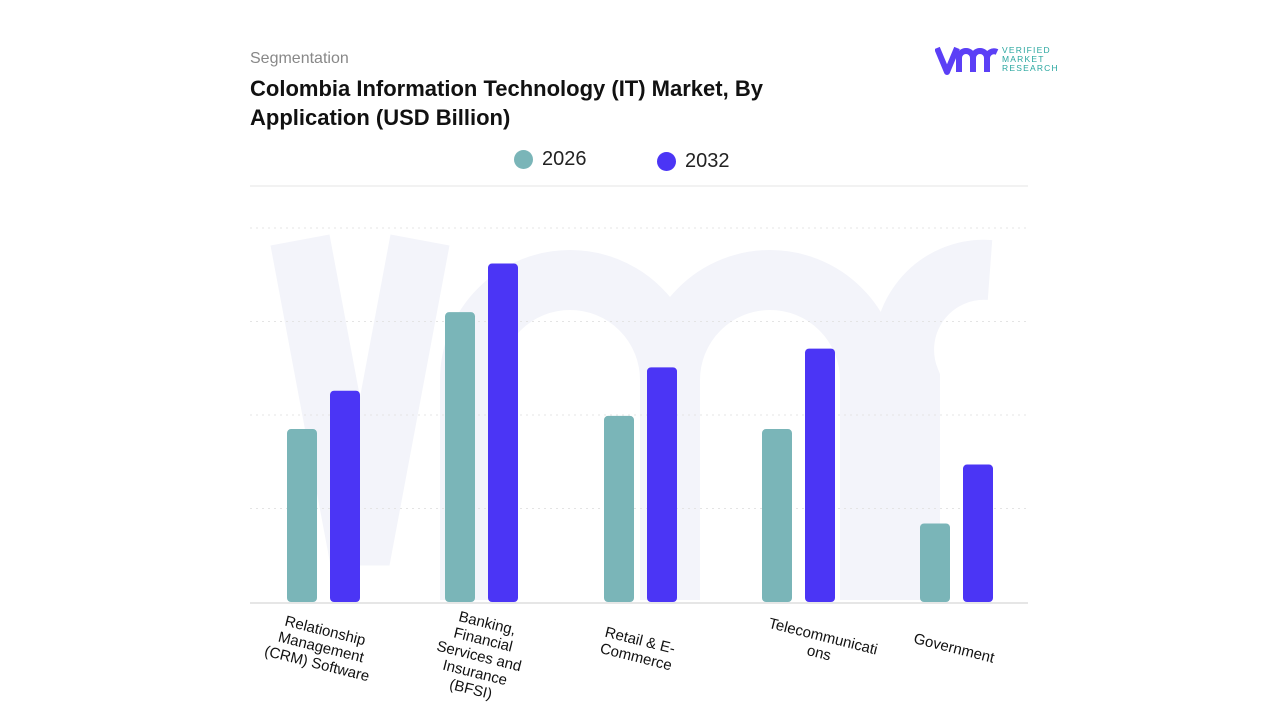 This screenshot has width=1280, height=720. Describe the element at coordinates (564, 159) in the screenshot. I see `legend-label: 2026` at that location.